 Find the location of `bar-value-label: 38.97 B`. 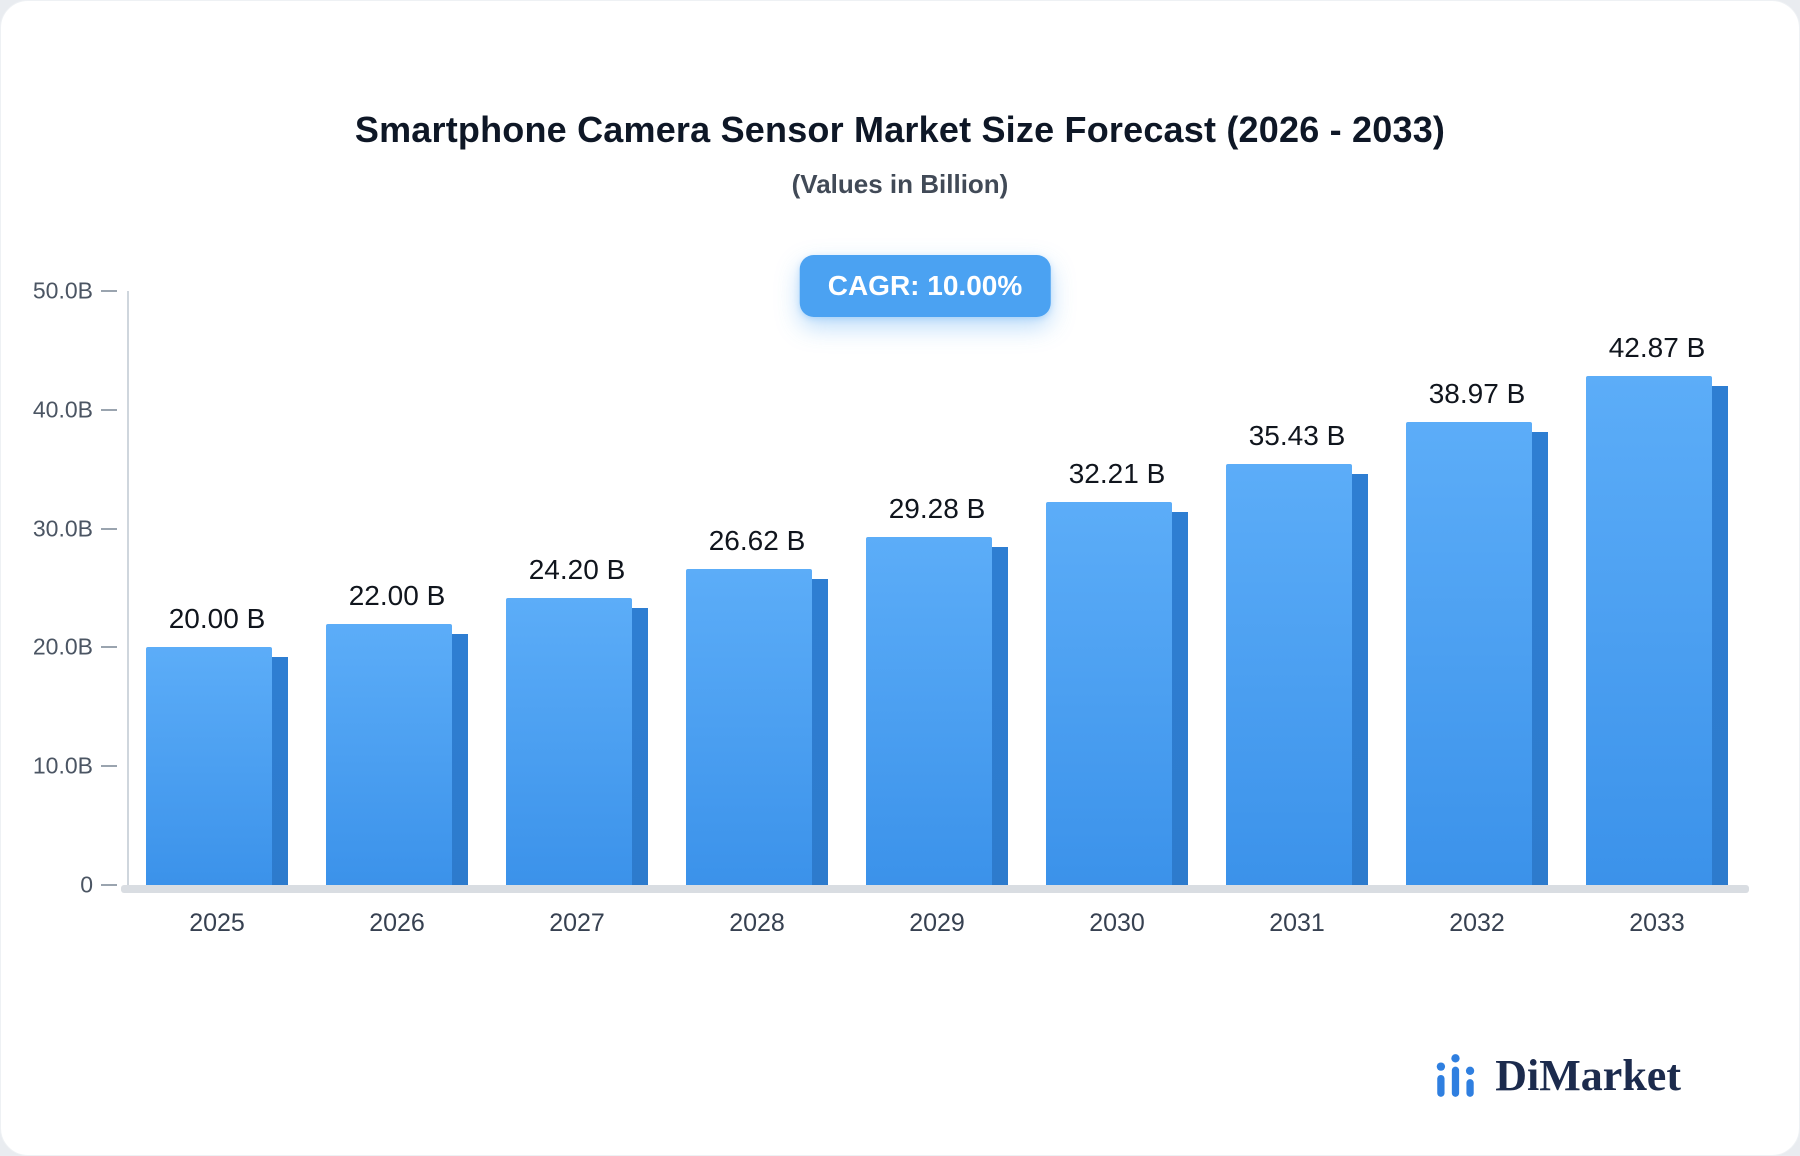

bar-value-label: 38.97 B is located at coordinates (1477, 394).